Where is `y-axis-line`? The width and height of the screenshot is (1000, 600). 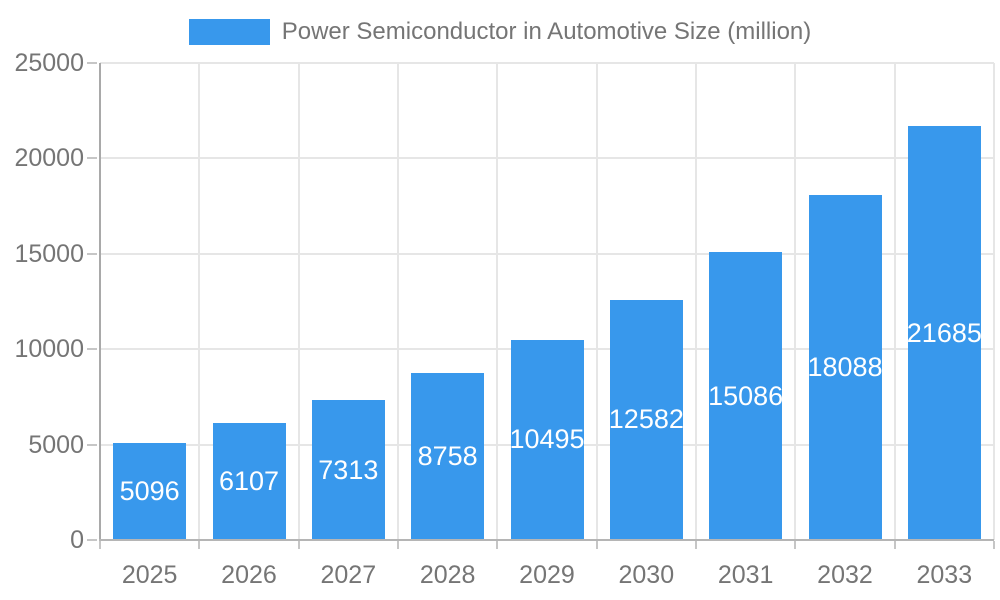 y-axis-line is located at coordinates (100, 301).